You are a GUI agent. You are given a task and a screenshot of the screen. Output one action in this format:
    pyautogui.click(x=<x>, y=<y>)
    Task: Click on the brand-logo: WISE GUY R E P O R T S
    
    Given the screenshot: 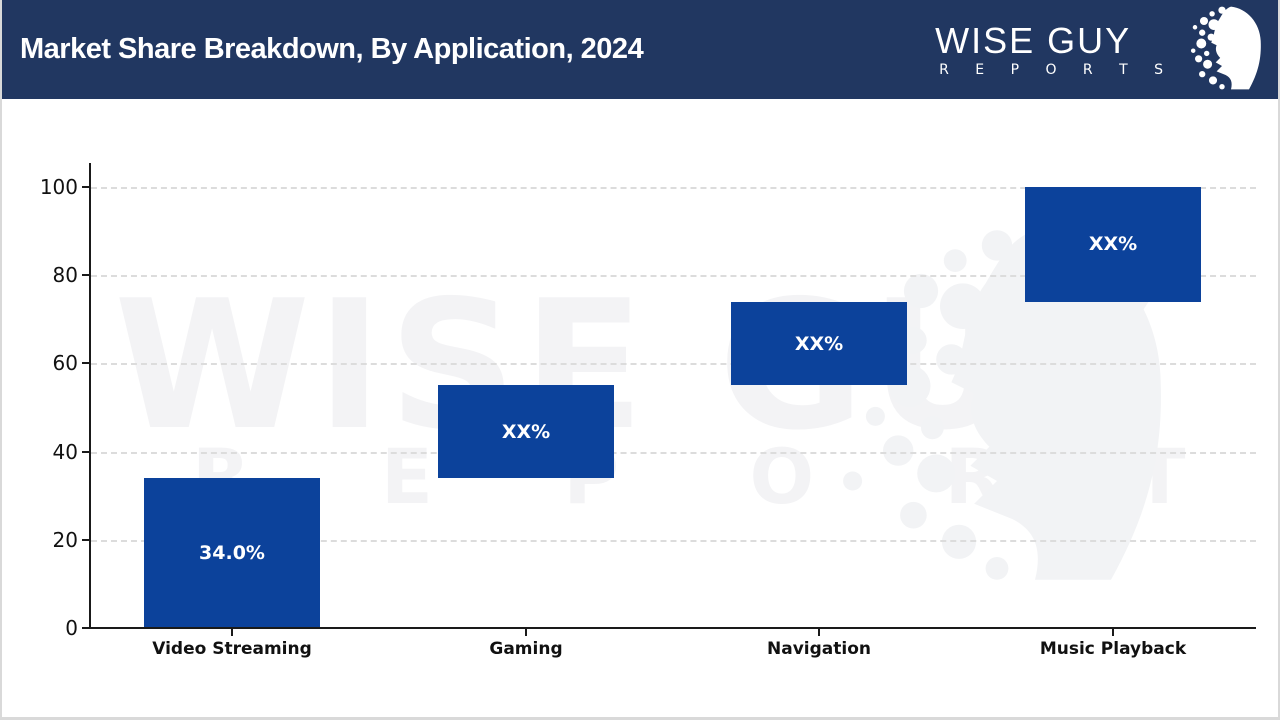 What is the action you would take?
    pyautogui.click(x=1101, y=50)
    